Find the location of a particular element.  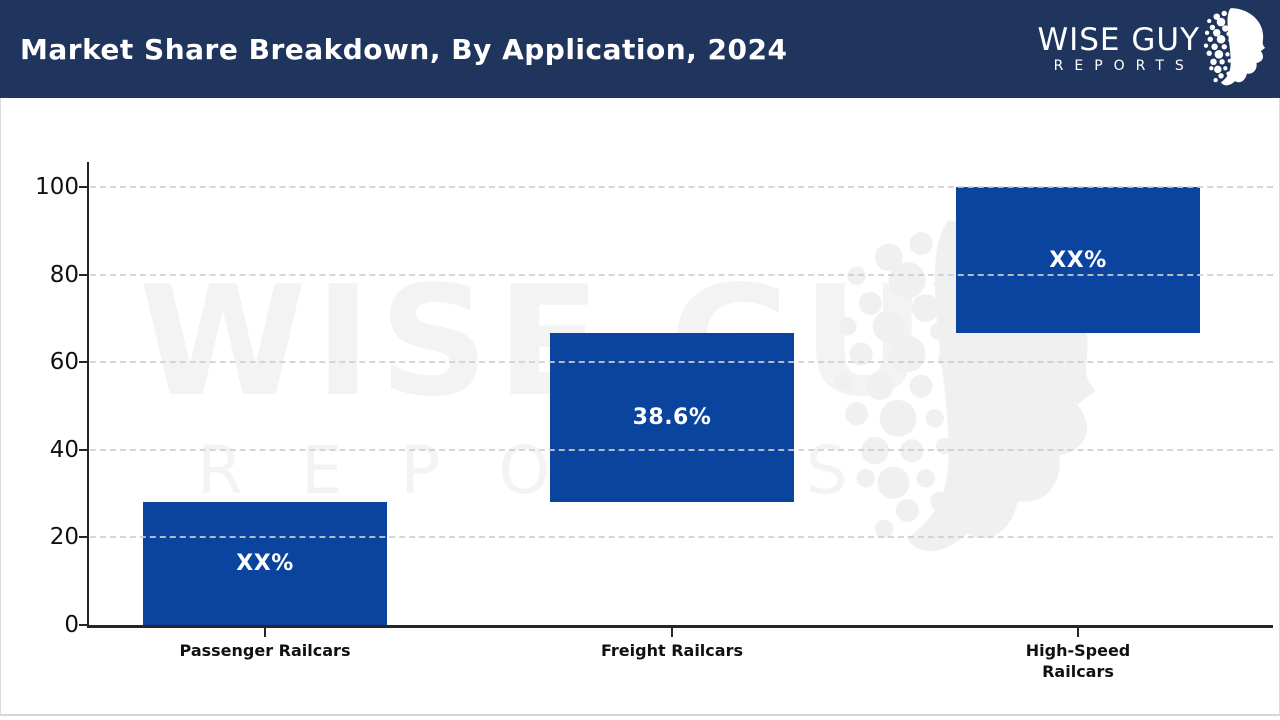

x-category-label-line: Passenger Railcars is located at coordinates (265, 650).